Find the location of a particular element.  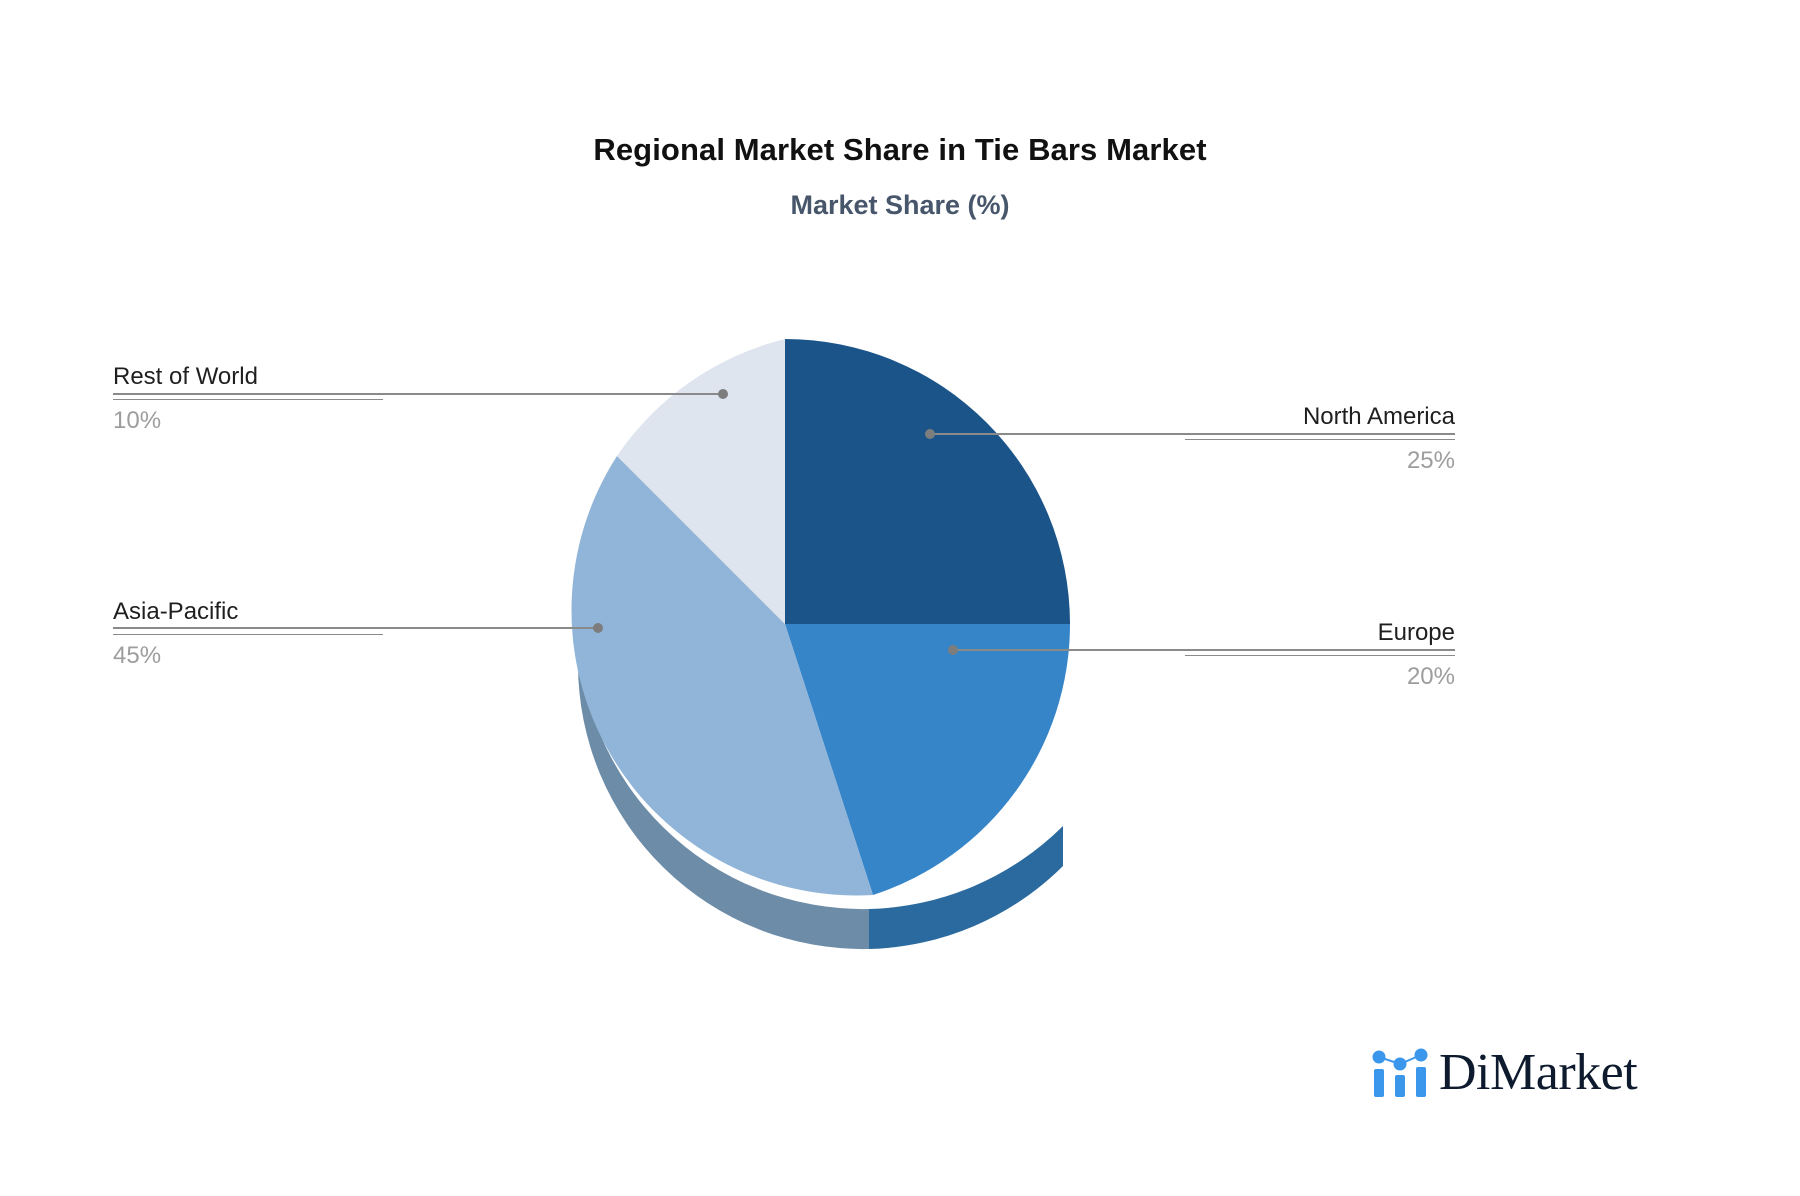

slice-label-rest-of-world: Rest of World 10% is located at coordinates (248, 399).